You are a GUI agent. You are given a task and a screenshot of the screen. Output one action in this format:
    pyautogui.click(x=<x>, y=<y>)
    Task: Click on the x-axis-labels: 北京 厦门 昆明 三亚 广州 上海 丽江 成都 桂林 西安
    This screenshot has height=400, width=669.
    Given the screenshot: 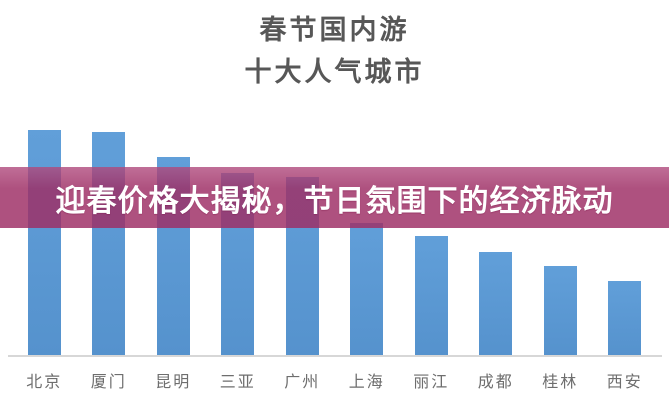 What is the action you would take?
    pyautogui.click(x=334, y=380)
    